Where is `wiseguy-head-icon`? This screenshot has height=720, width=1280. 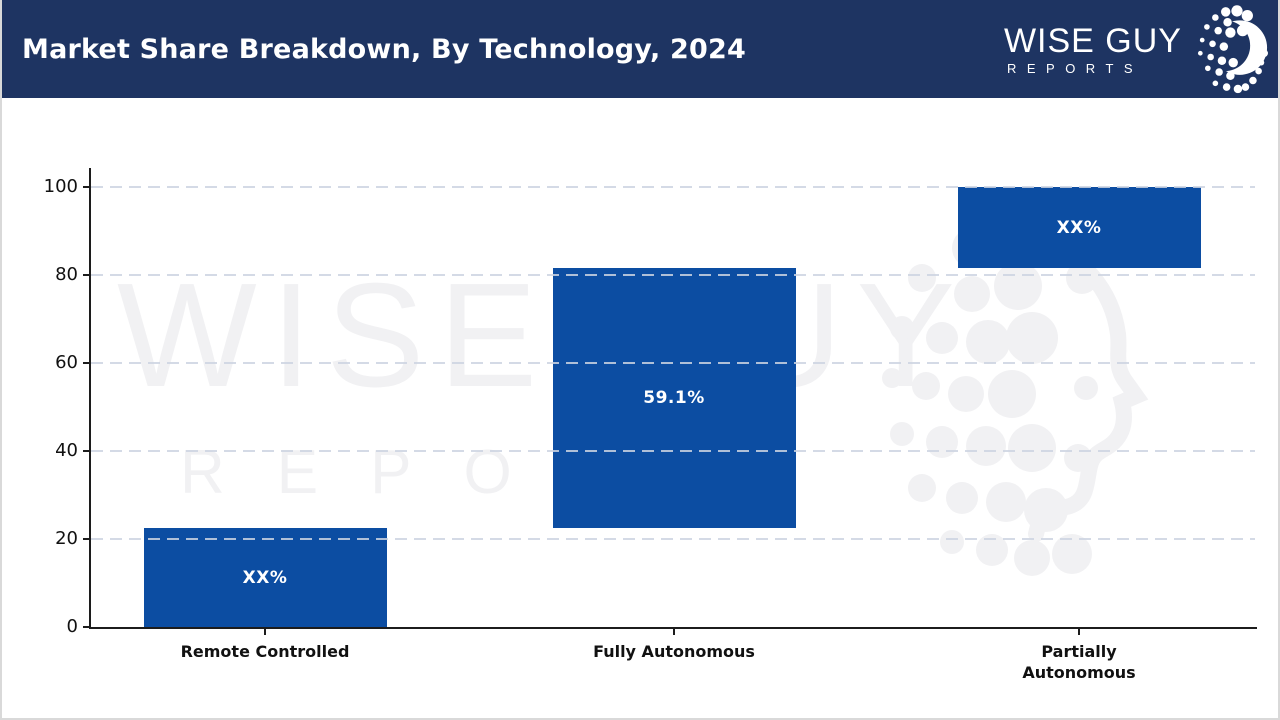
wiseguy-head-icon is located at coordinates (1232, 49).